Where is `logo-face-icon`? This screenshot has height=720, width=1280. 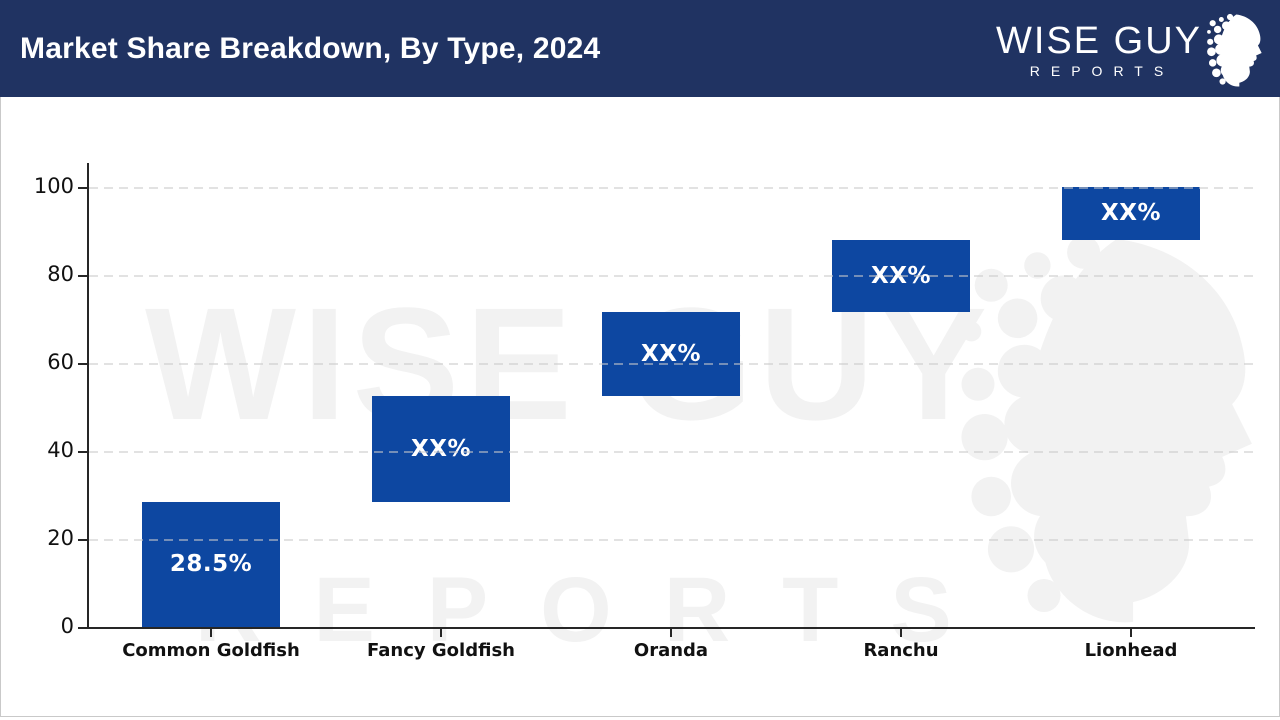
logo-face-icon is located at coordinates (1235, 50).